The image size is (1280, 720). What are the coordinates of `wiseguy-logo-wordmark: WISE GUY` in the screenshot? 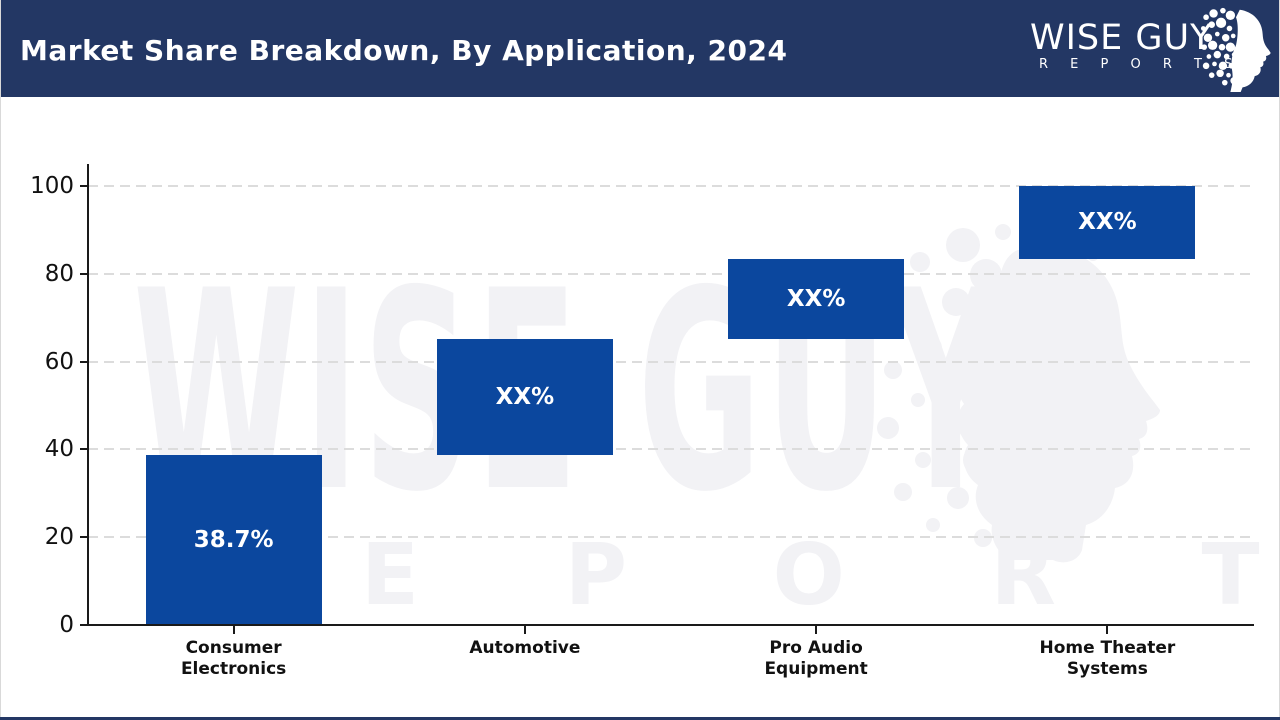 It's located at (1121, 38).